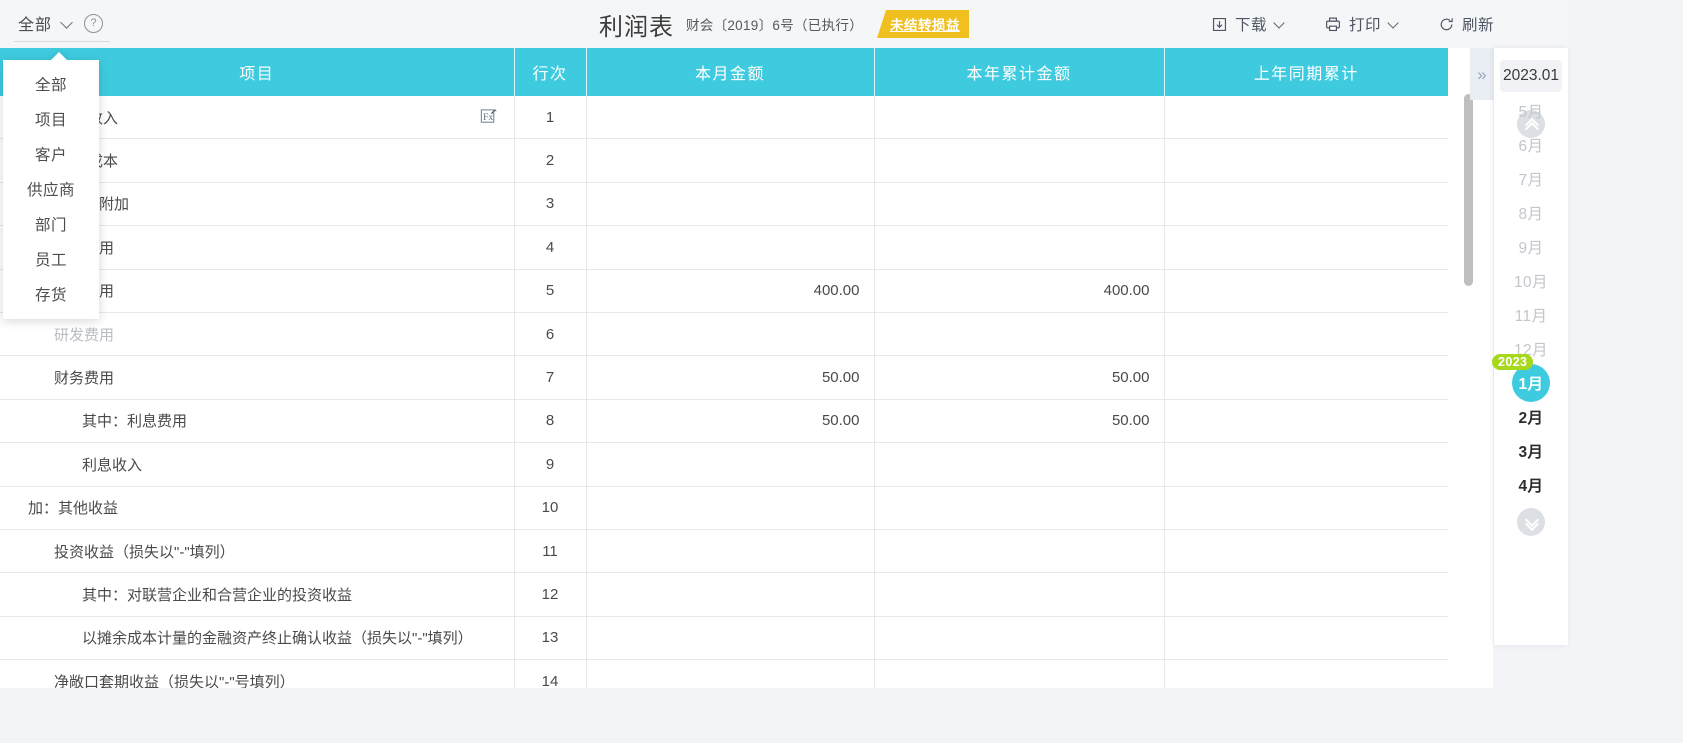  I want to click on table-row: 利息收入 9, so click(724, 464).